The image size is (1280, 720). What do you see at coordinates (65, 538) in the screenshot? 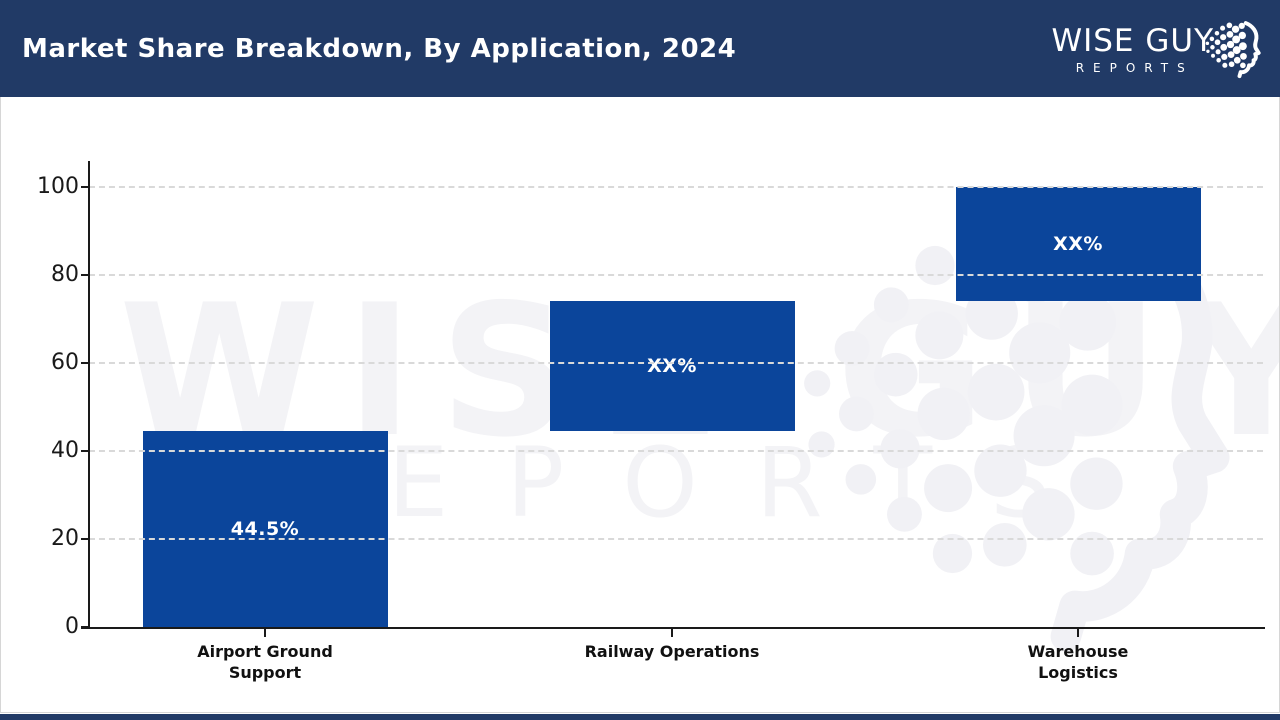
I see `y-tick-label-20: 20` at bounding box center [65, 538].